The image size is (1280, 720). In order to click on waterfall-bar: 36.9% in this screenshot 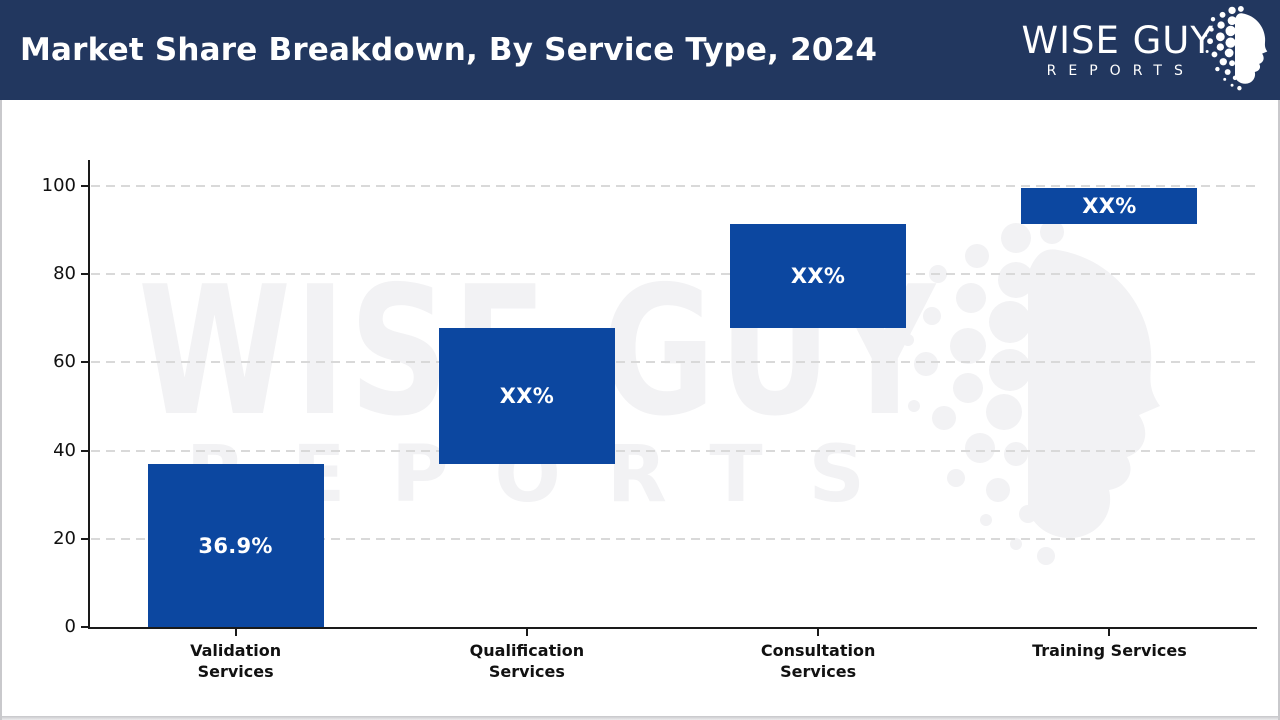, I will do `click(235, 545)`.